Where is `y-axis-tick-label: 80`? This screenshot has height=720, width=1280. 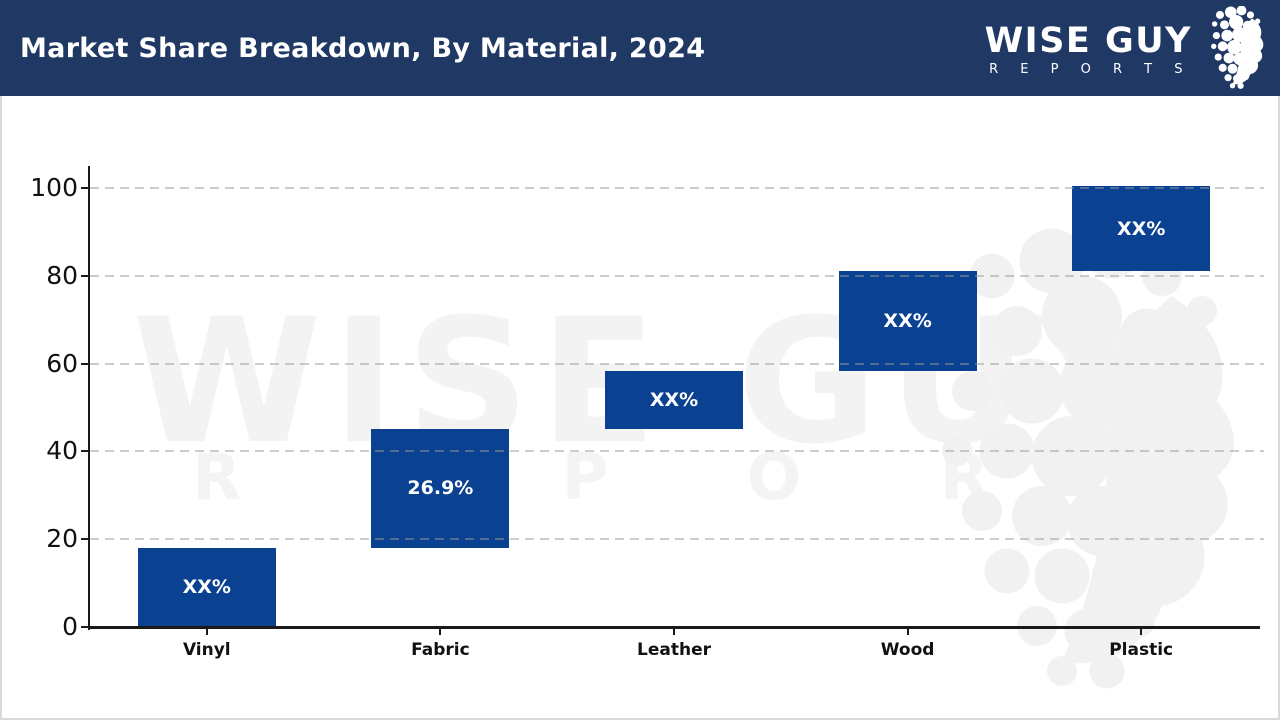 y-axis-tick-label: 80 is located at coordinates (62, 275).